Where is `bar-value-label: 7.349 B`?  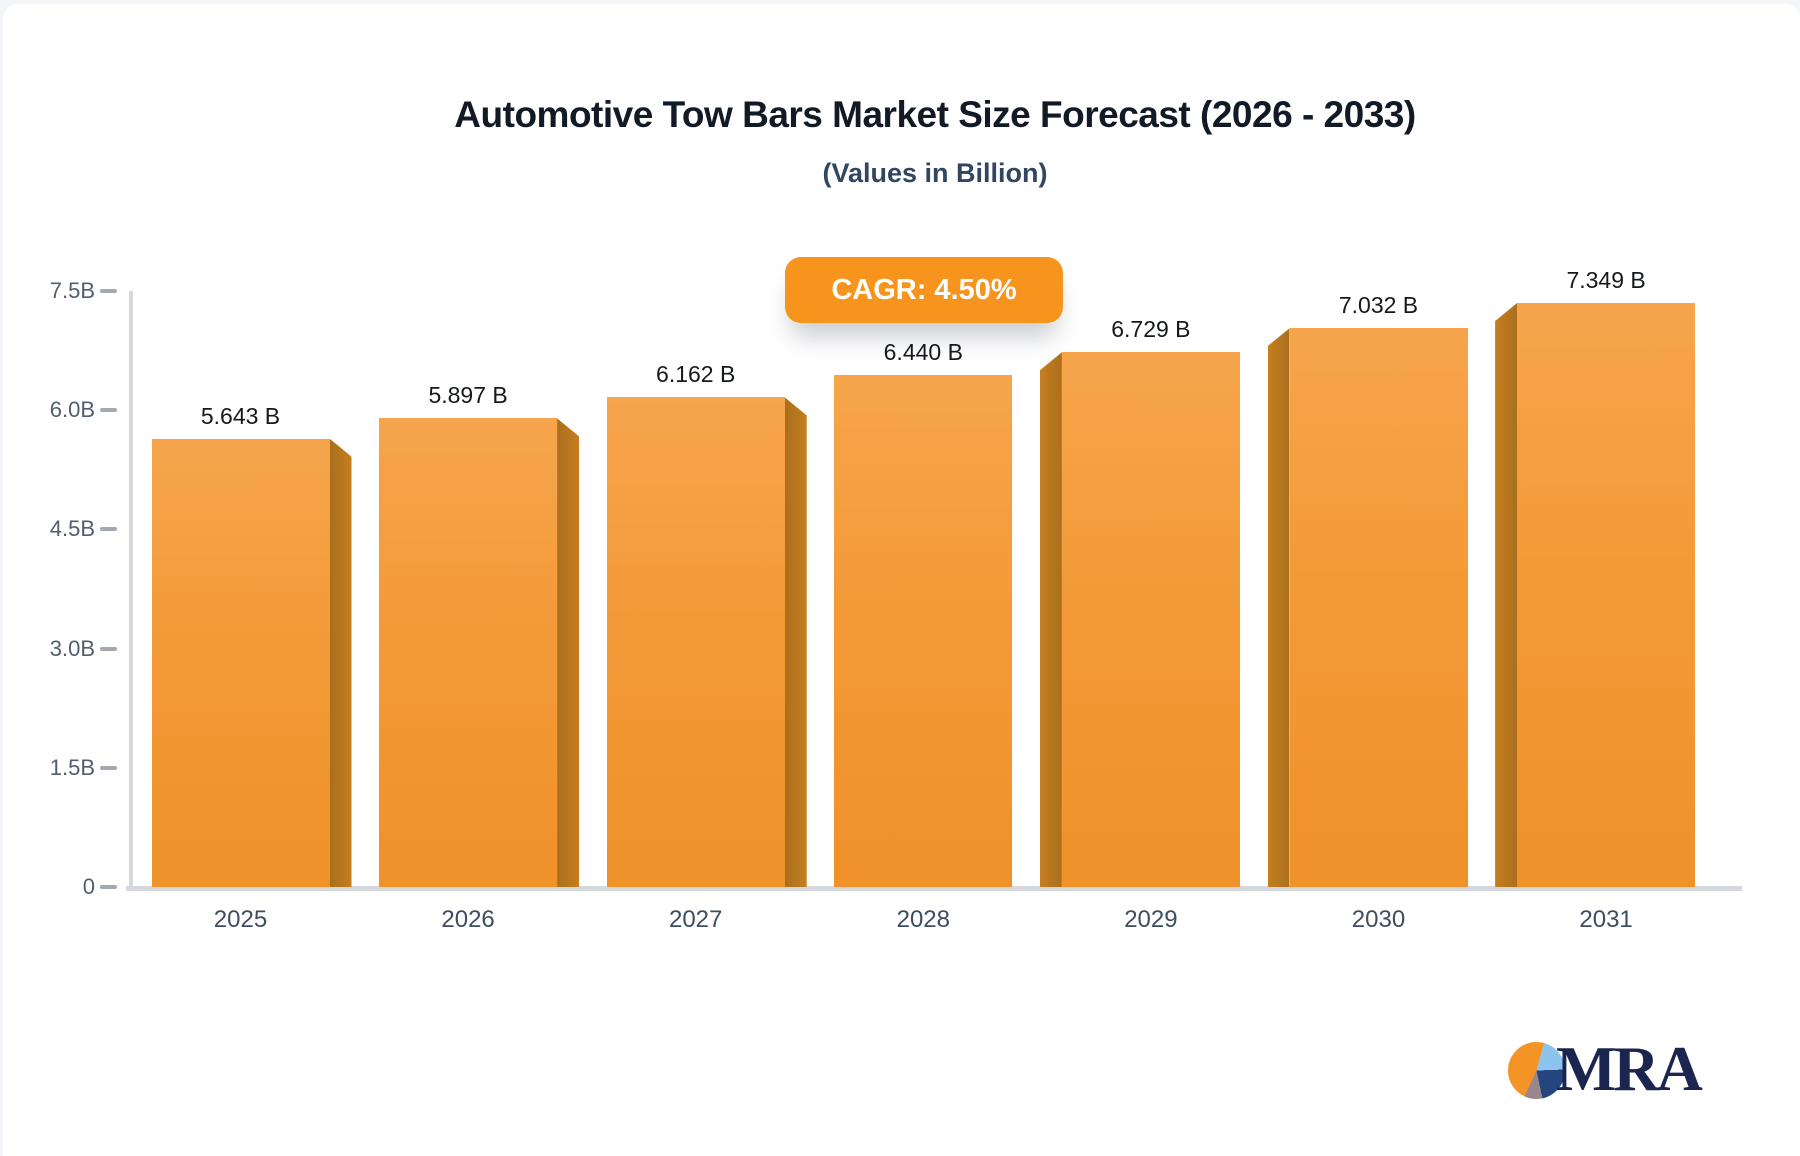 bar-value-label: 7.349 B is located at coordinates (1606, 279).